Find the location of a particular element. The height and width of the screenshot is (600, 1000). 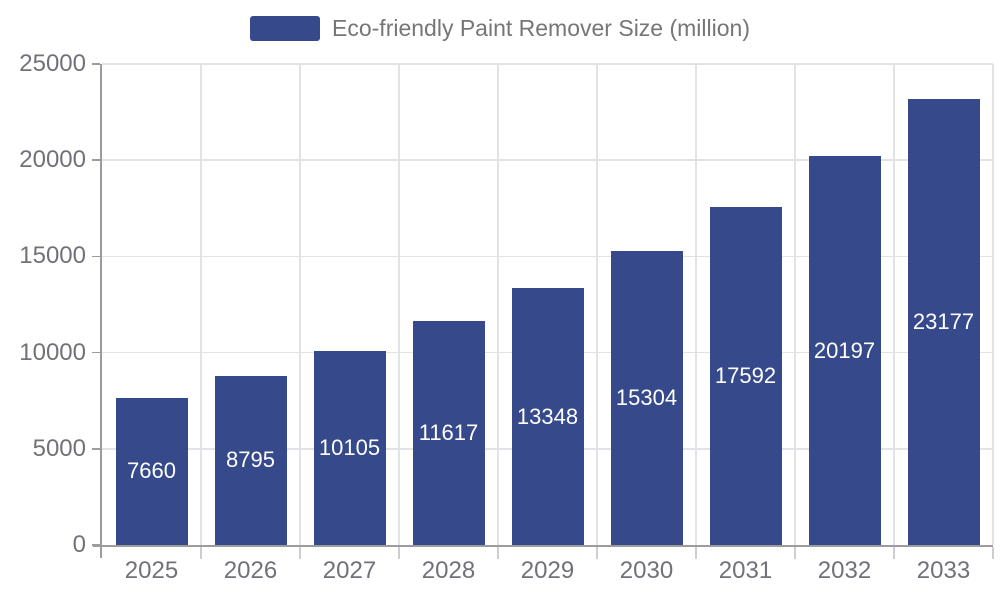

y-axis-label: 20000 is located at coordinates (52, 160).